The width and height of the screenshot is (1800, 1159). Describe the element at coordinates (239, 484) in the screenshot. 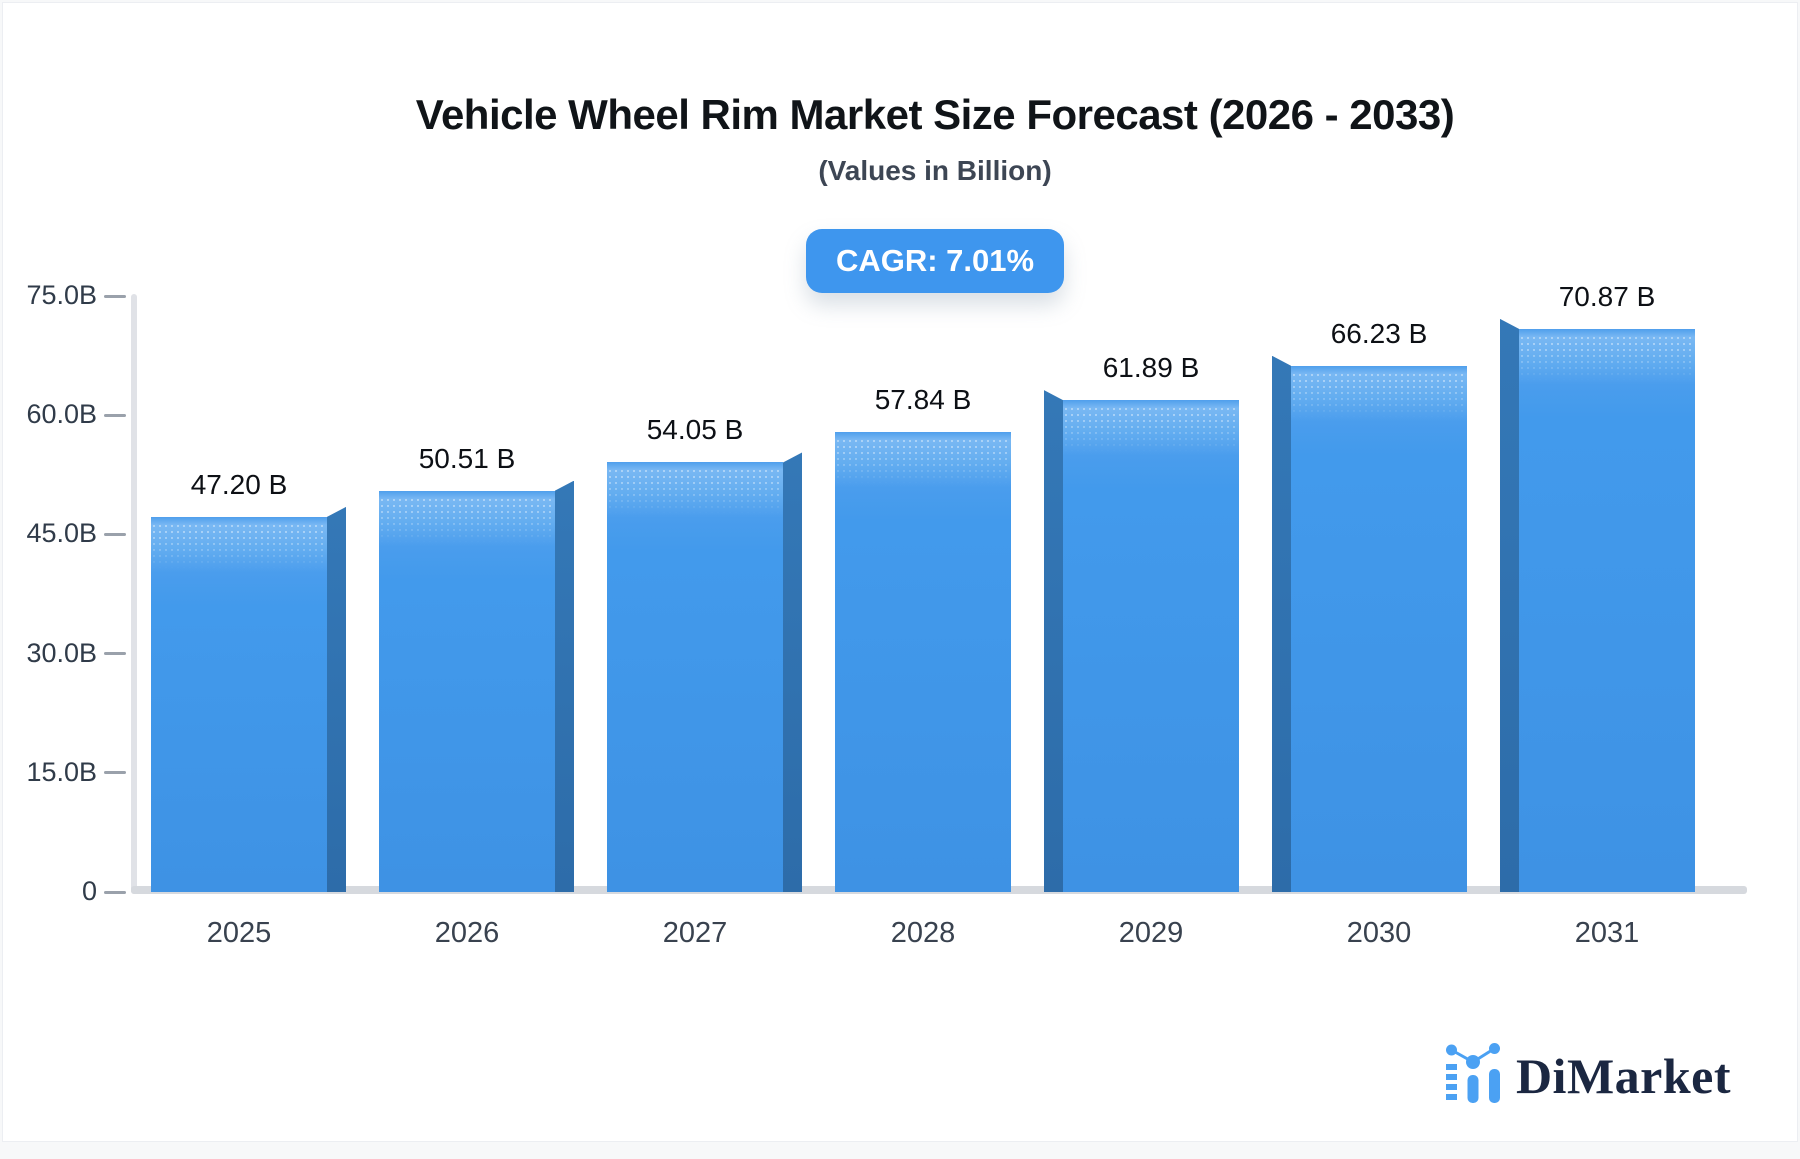

I see `bar-value-label: 47.20 B` at that location.